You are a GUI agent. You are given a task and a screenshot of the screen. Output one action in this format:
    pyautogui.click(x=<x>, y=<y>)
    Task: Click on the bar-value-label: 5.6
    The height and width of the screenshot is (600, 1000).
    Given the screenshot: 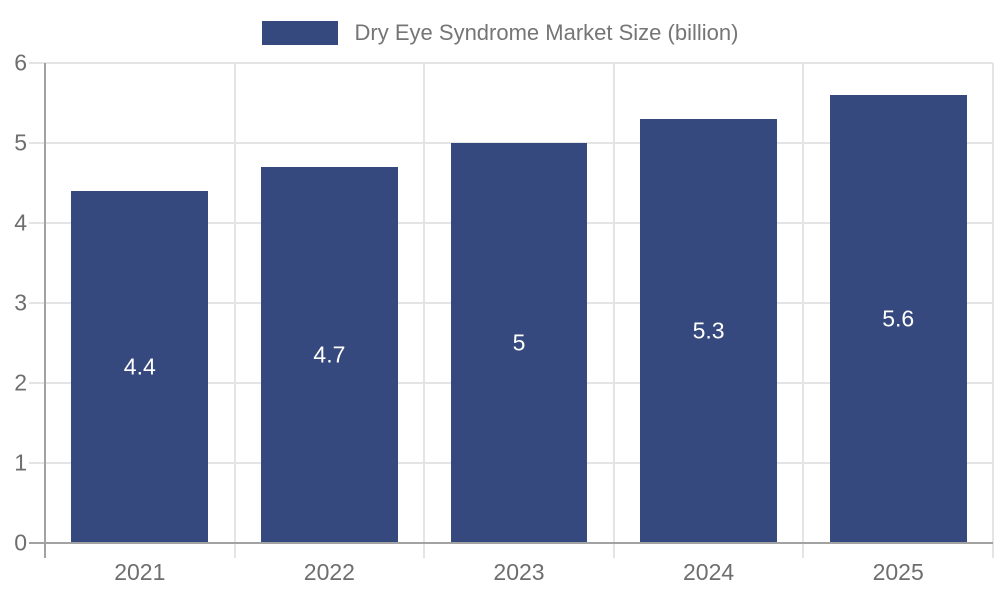 What is the action you would take?
    pyautogui.click(x=898, y=318)
    